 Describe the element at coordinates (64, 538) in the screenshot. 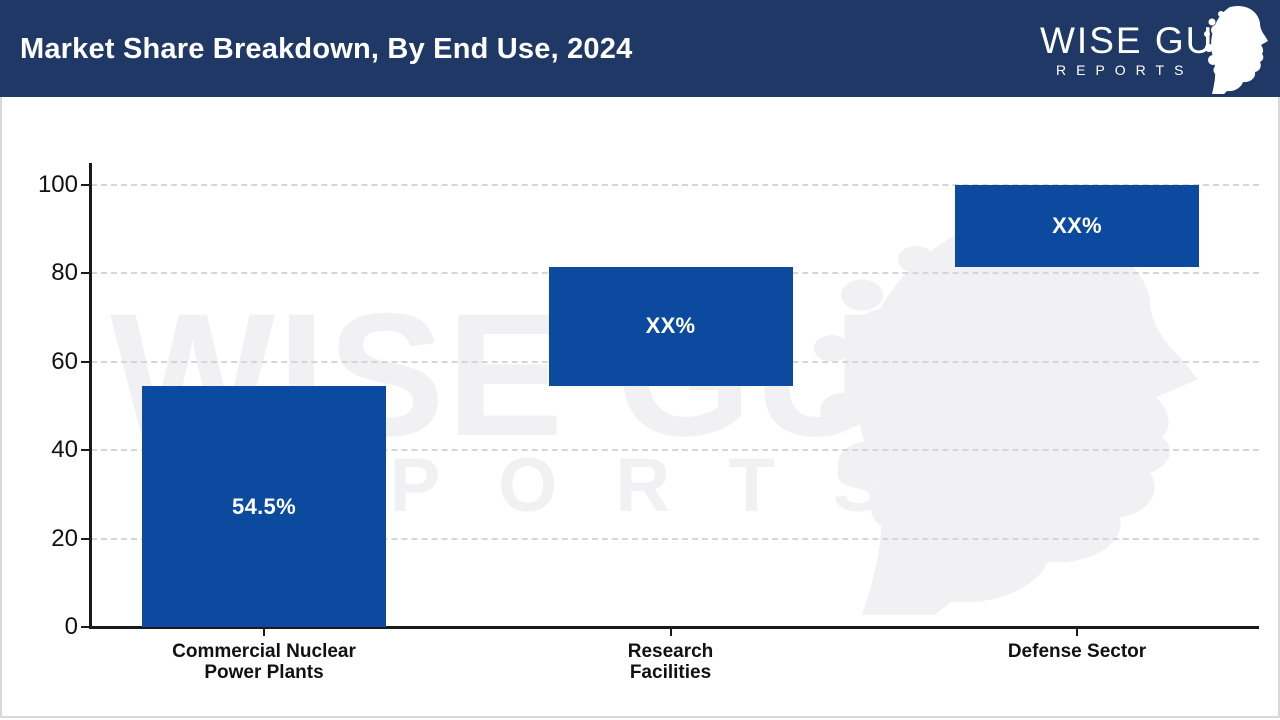

I see `y-tick-label-20: 20` at that location.